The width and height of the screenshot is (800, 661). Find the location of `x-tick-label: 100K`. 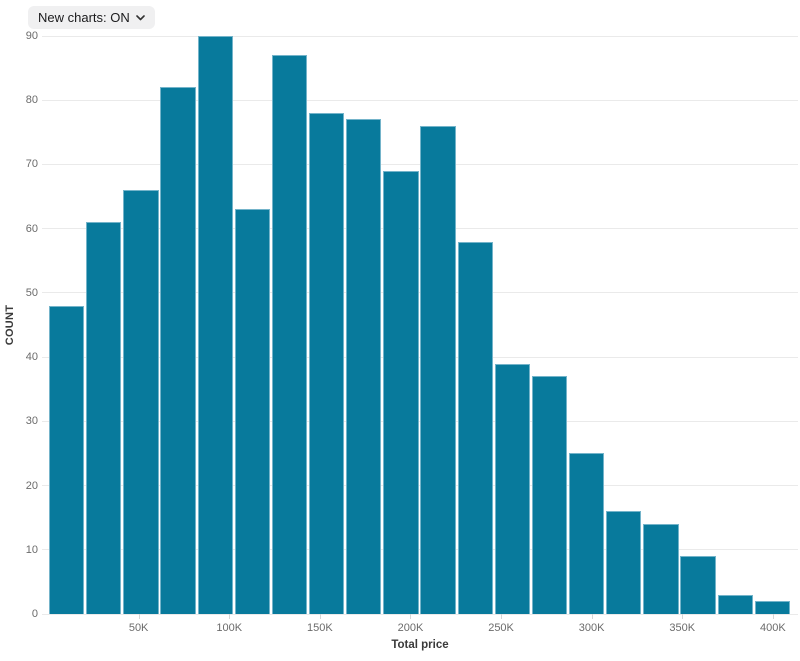

x-tick-label: 100K is located at coordinates (229, 628).